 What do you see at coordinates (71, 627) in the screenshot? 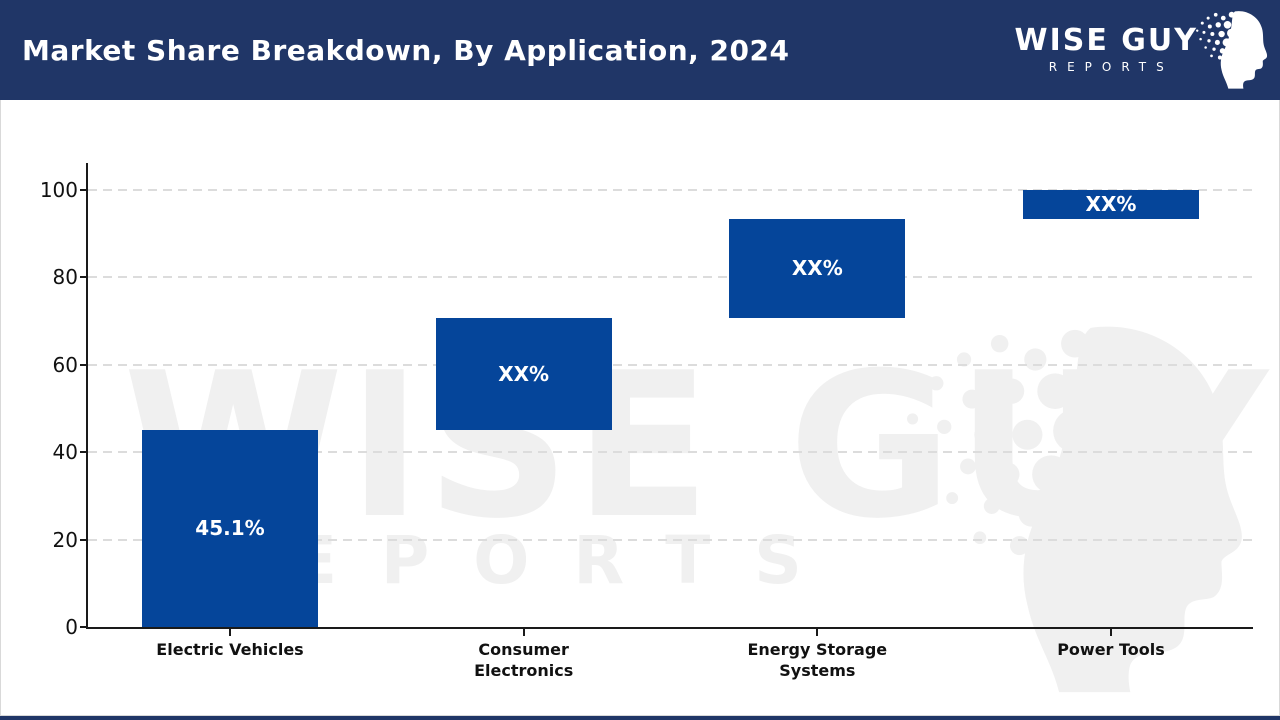
I see `y-tick-label: 0` at bounding box center [71, 627].